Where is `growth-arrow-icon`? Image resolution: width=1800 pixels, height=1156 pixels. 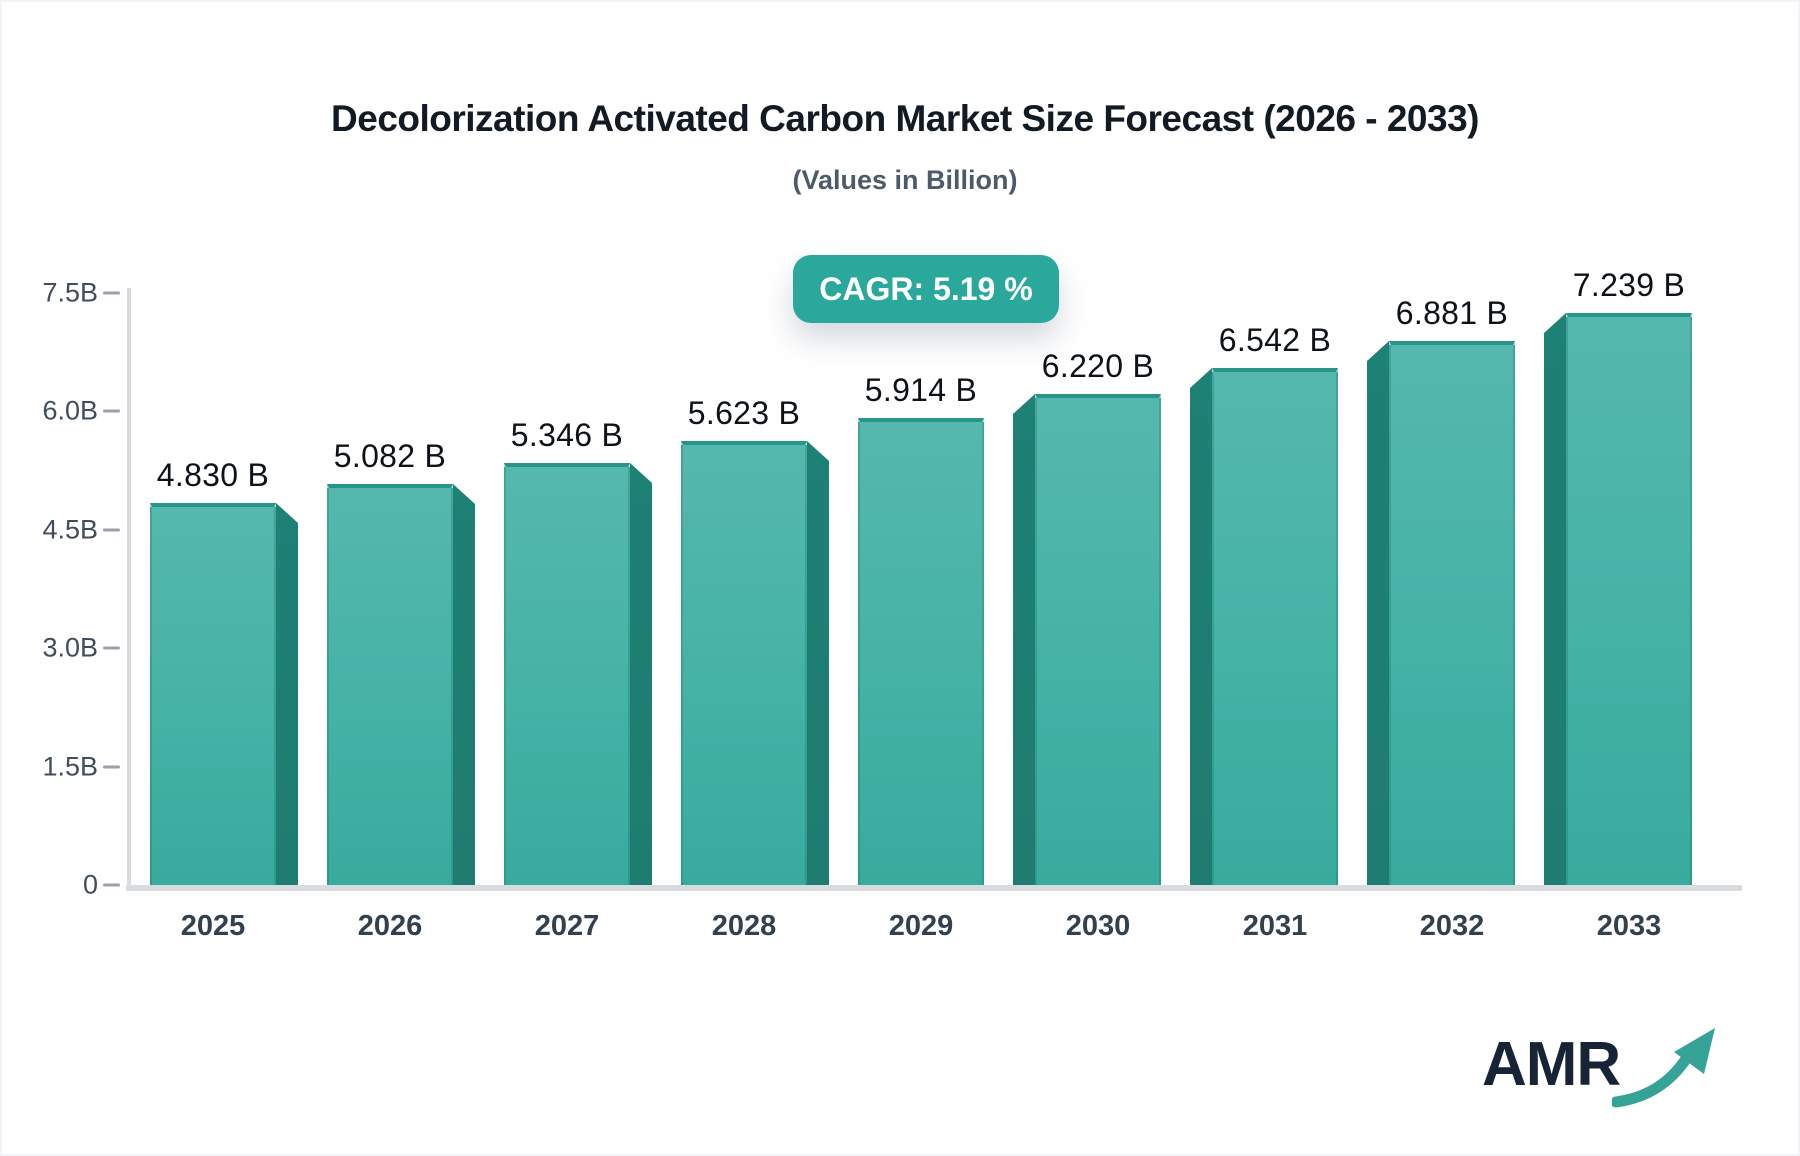 growth-arrow-icon is located at coordinates (1663, 1068).